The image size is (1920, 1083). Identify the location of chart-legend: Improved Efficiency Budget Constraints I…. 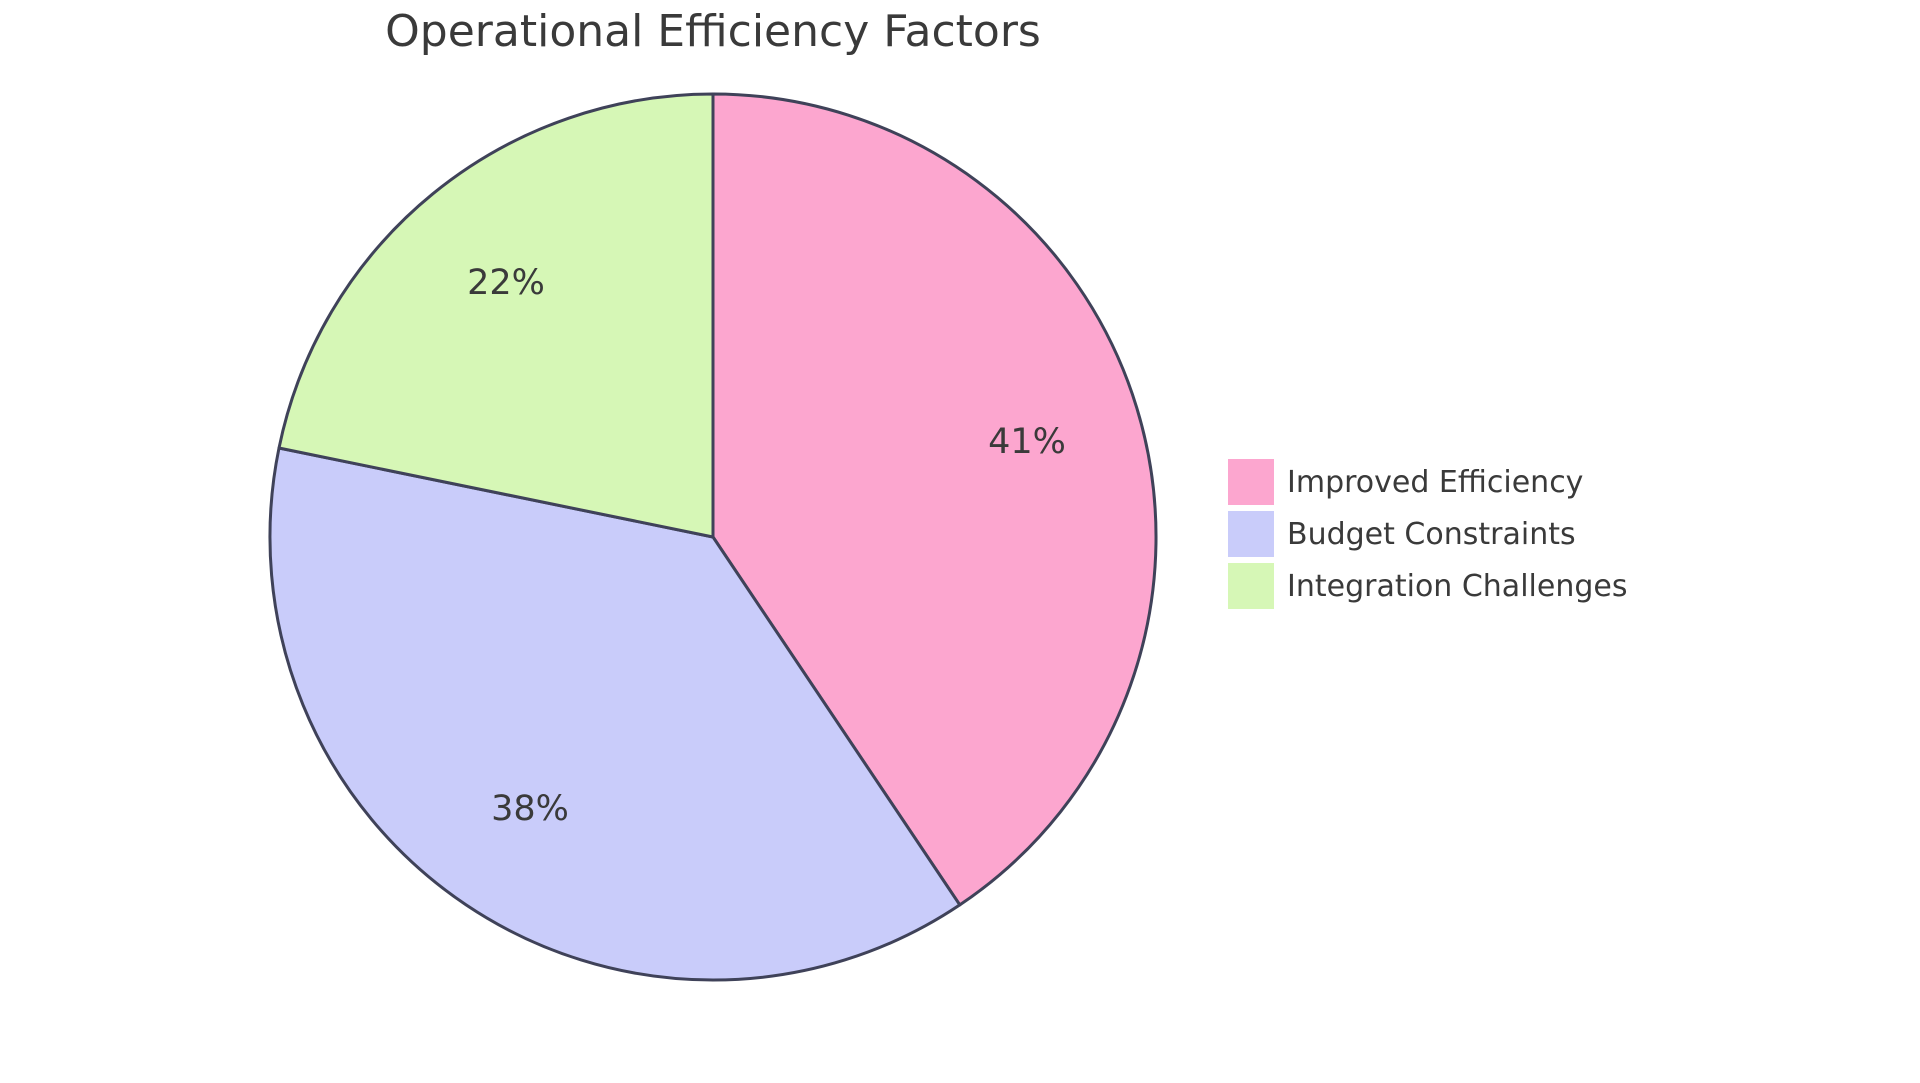
(1427, 534).